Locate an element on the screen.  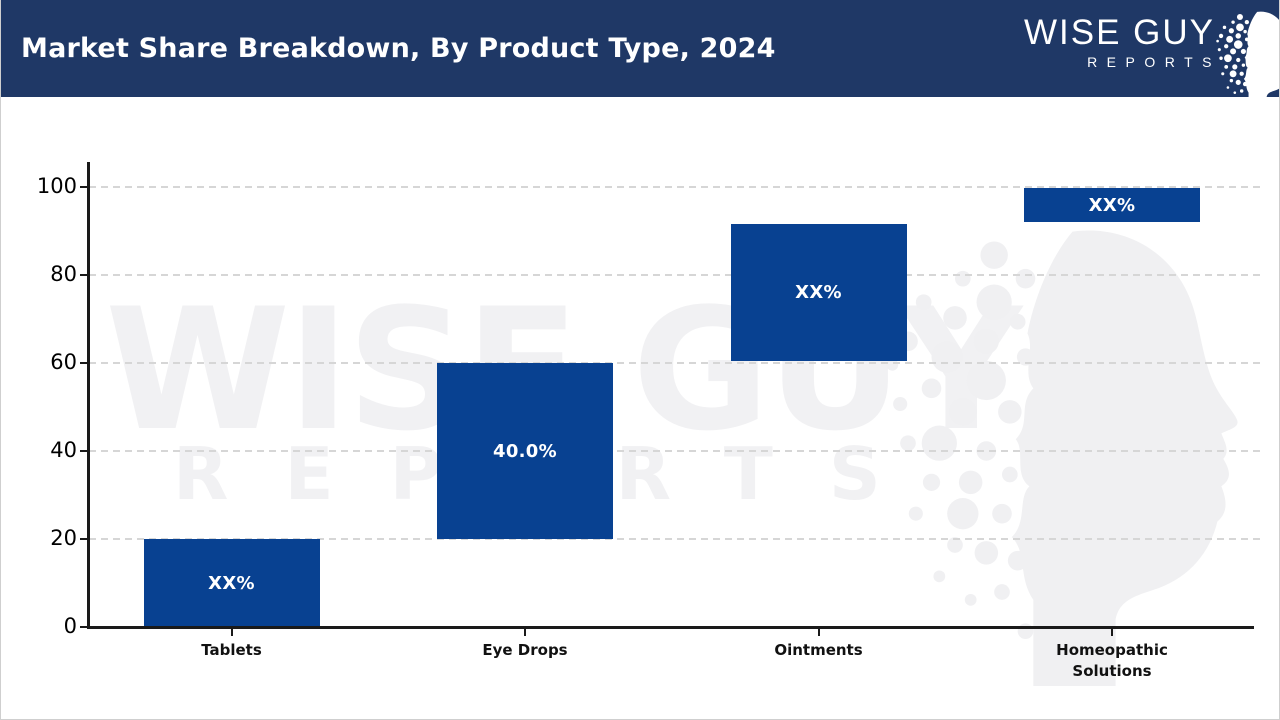
y-tick-label-80: 80 is located at coordinates (63, 274).